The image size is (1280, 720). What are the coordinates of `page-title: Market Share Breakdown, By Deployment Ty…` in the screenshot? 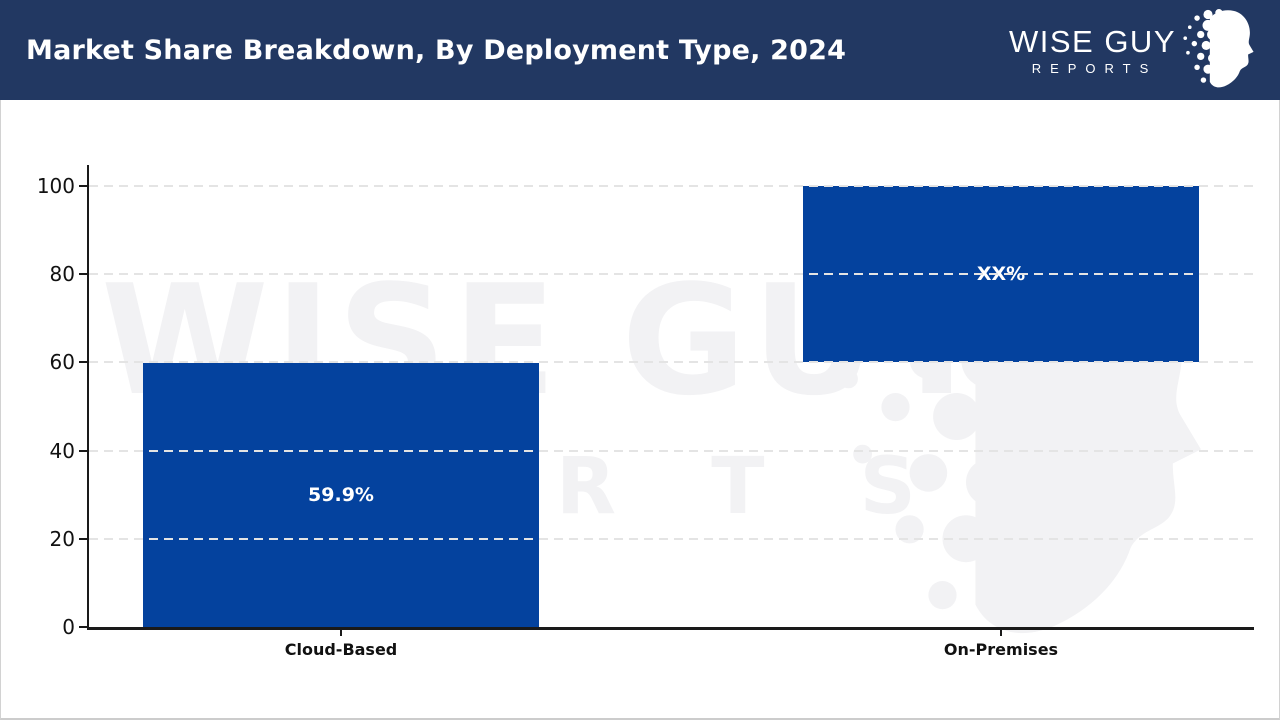 It's located at (436, 50).